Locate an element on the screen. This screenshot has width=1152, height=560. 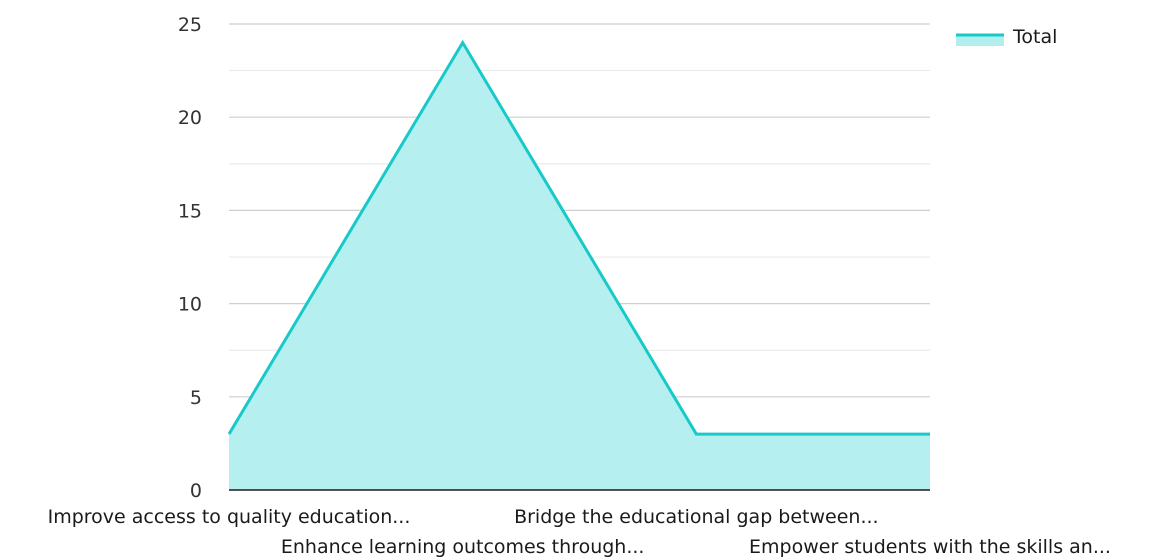
y-tick-label: 5 is located at coordinates (196, 398).